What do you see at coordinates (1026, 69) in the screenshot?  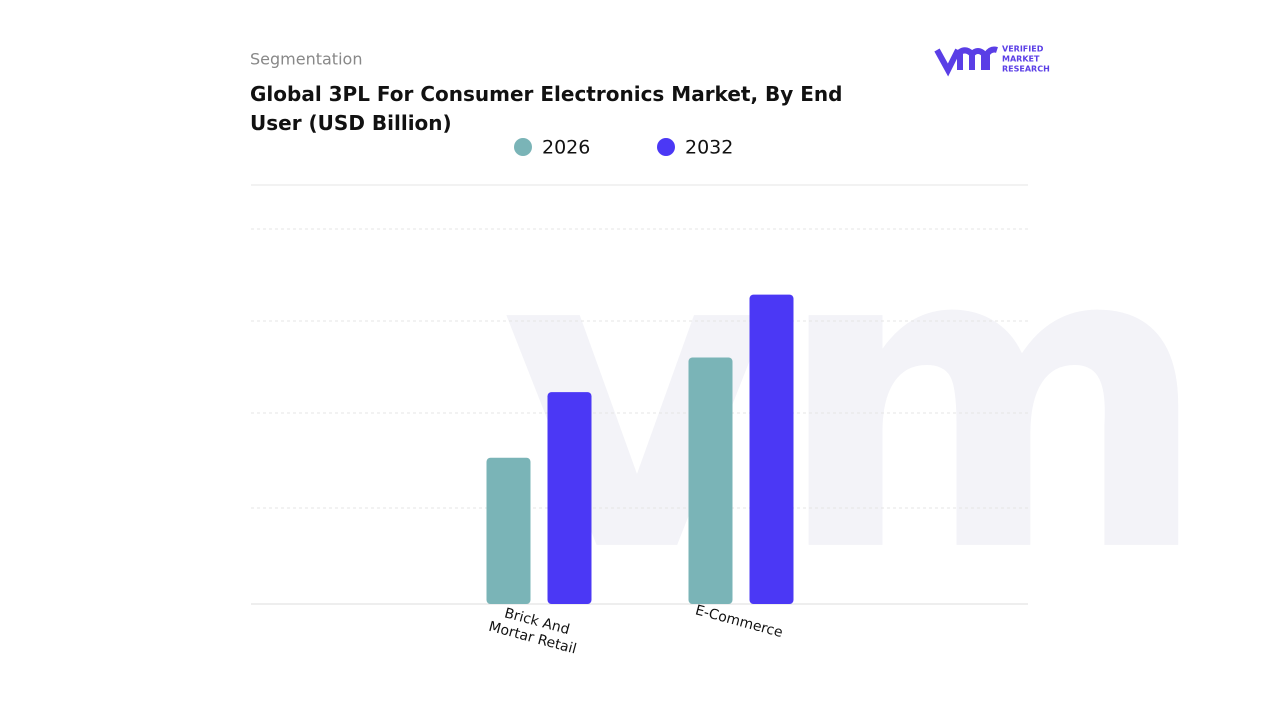 I see `logo-text: RESEARCH` at bounding box center [1026, 69].